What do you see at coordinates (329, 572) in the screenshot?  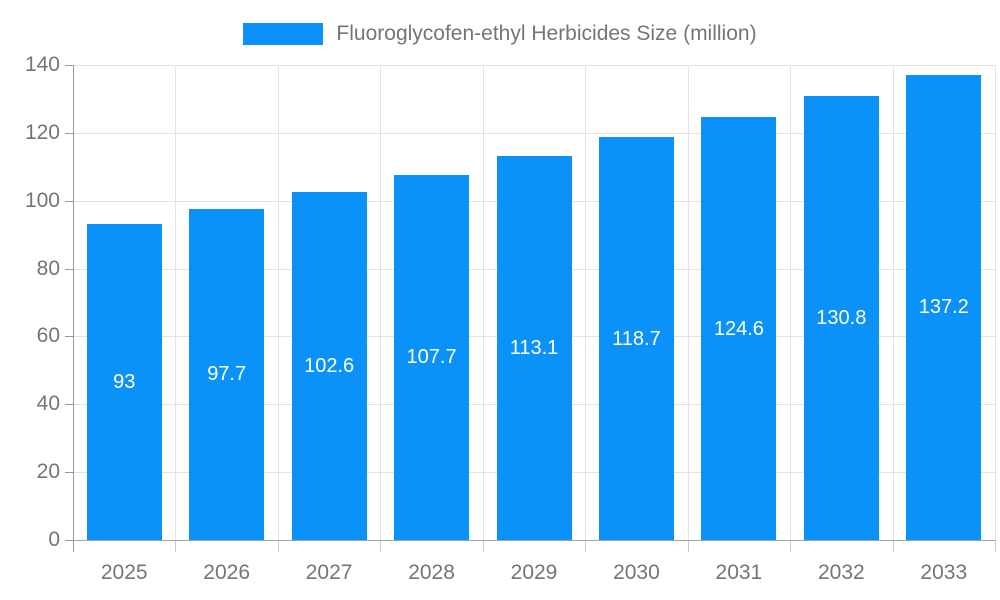 I see `x-axis-label: 2027` at bounding box center [329, 572].